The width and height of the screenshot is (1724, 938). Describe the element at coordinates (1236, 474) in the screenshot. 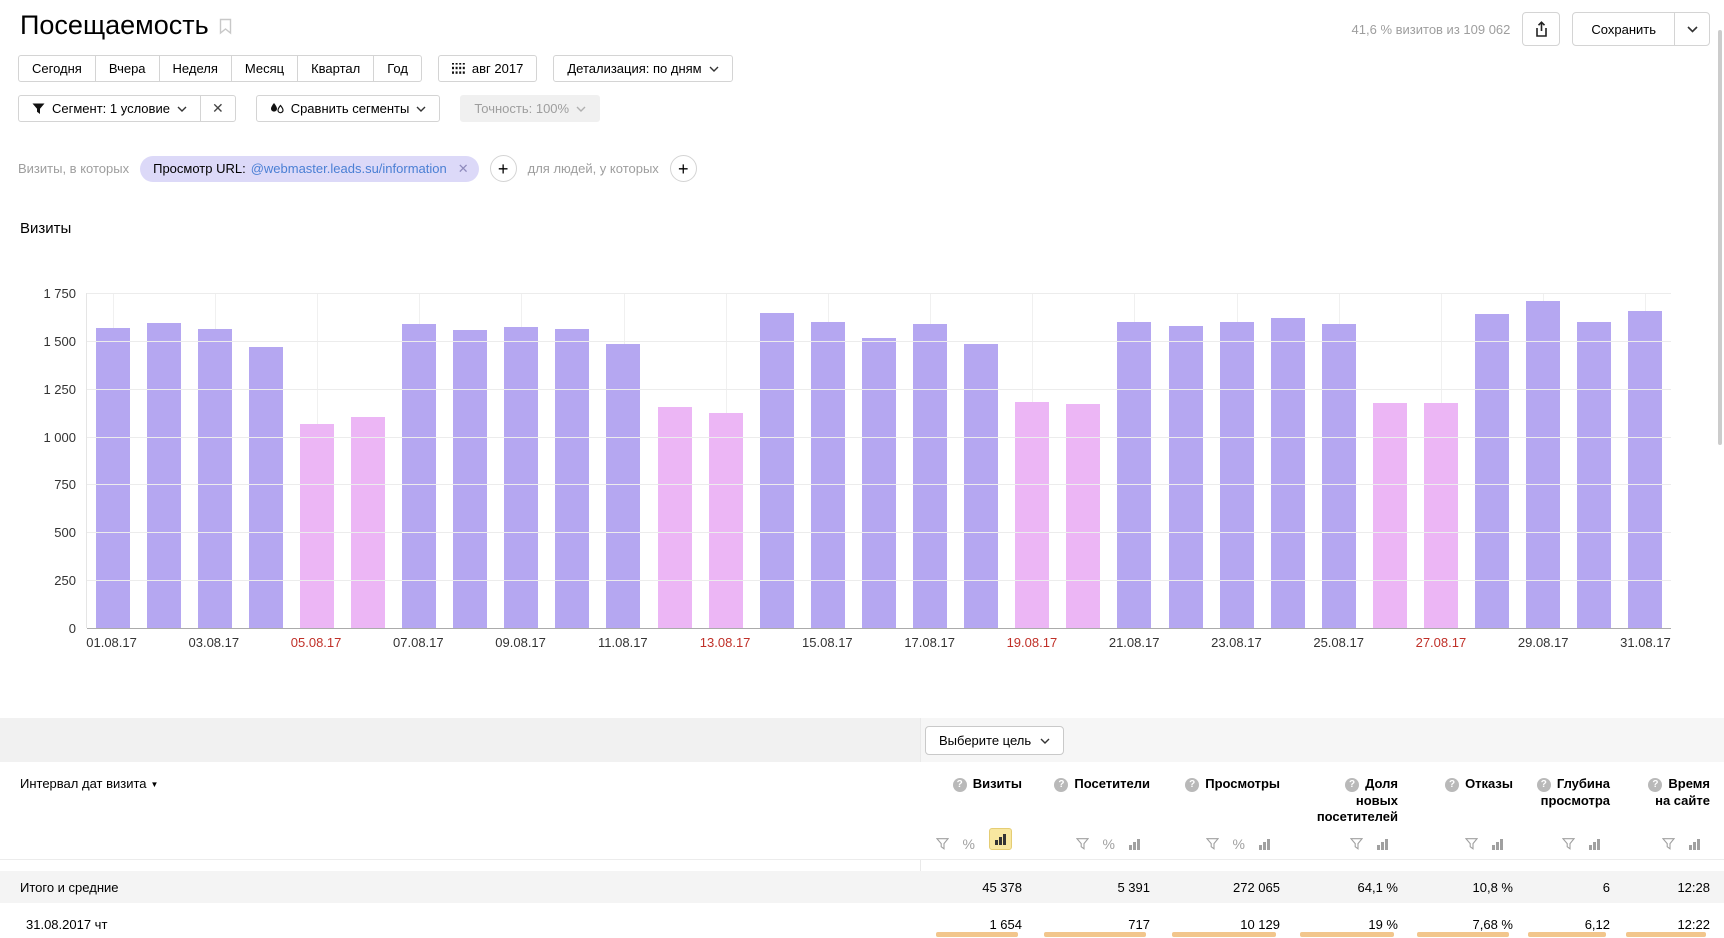

I see `visits-bar-23.08.17` at that location.